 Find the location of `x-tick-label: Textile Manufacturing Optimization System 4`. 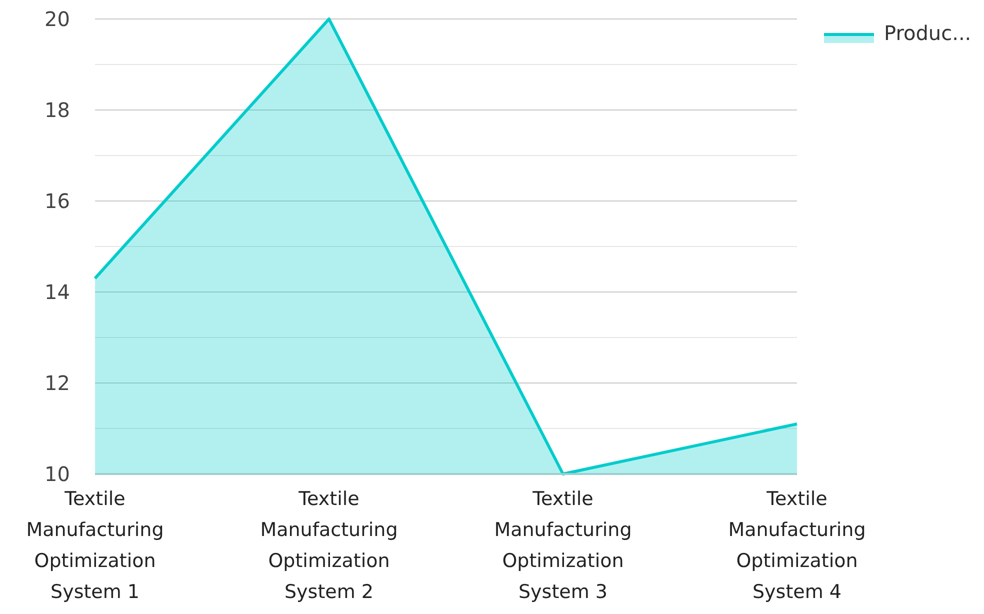

x-tick-label: Textile Manufacturing Optimization System 4 is located at coordinates (797, 545).